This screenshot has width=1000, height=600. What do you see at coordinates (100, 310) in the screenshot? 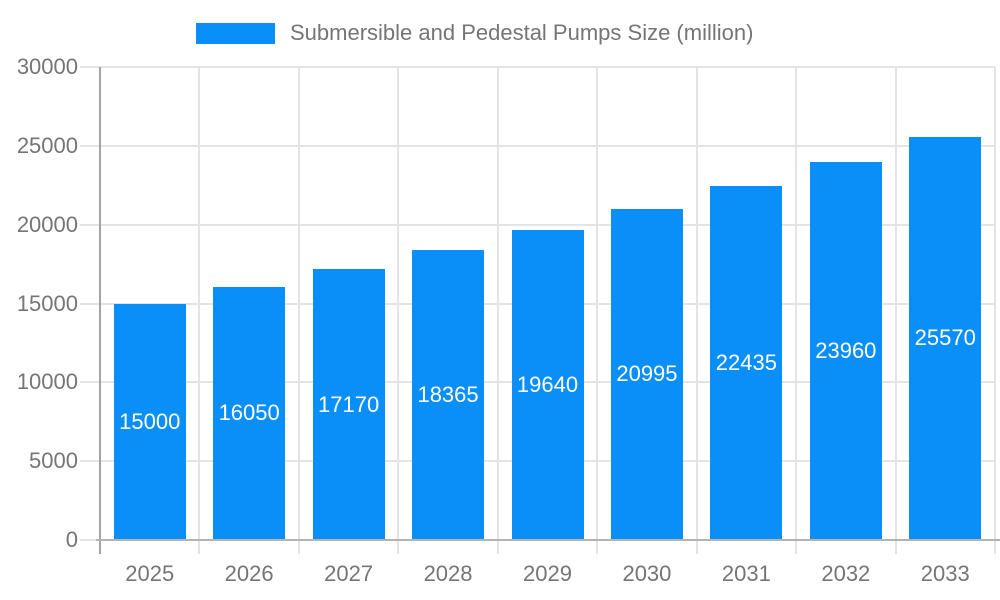
I see `y-axis-line` at bounding box center [100, 310].